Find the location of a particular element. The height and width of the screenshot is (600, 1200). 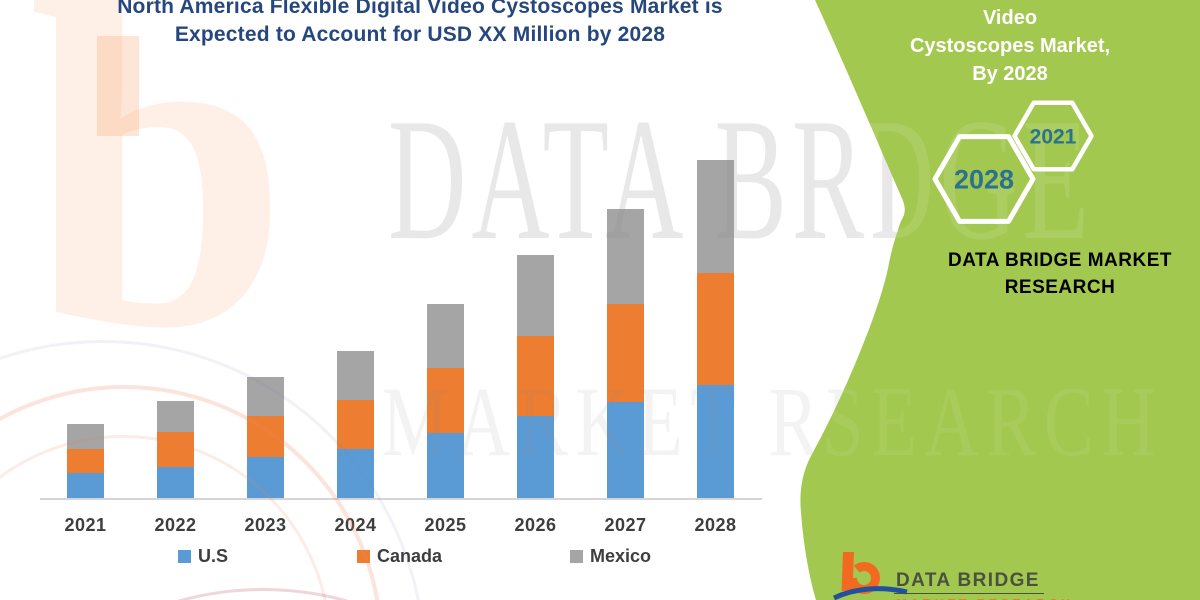

segment-us-2023 is located at coordinates (265, 477).